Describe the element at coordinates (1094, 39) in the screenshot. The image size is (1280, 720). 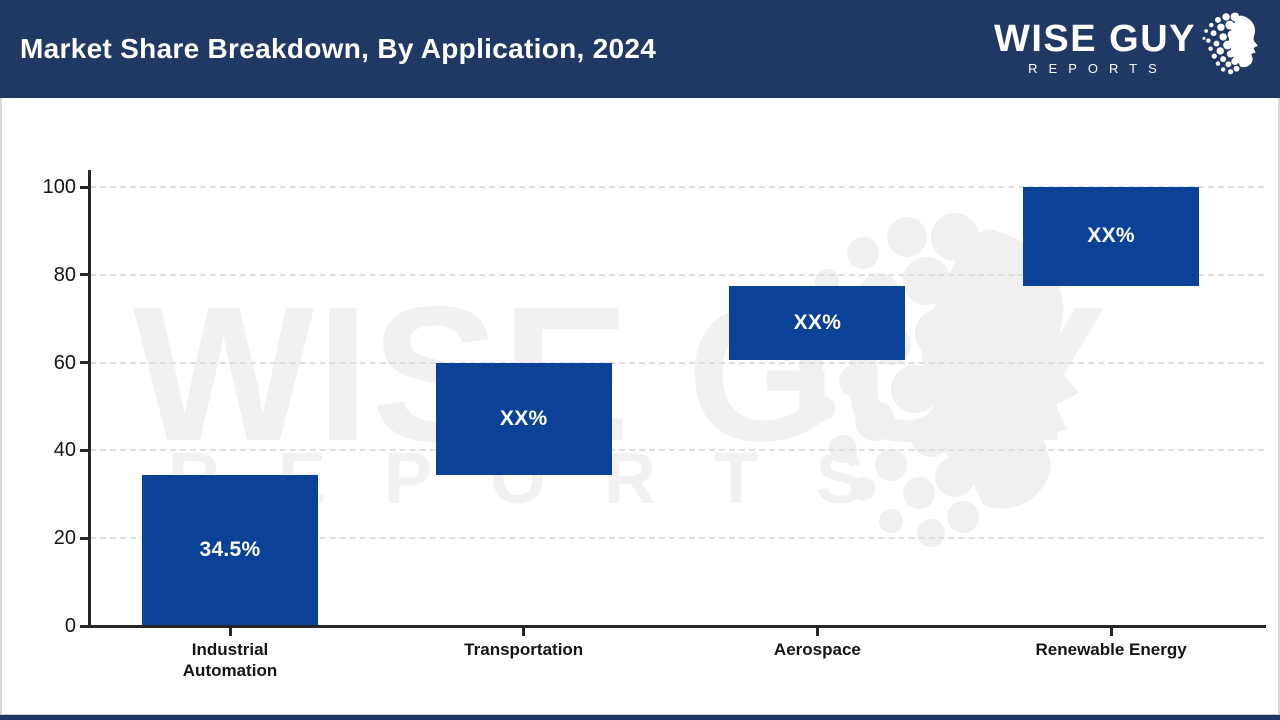
I see `logo-primary-text: WISE GUY` at that location.